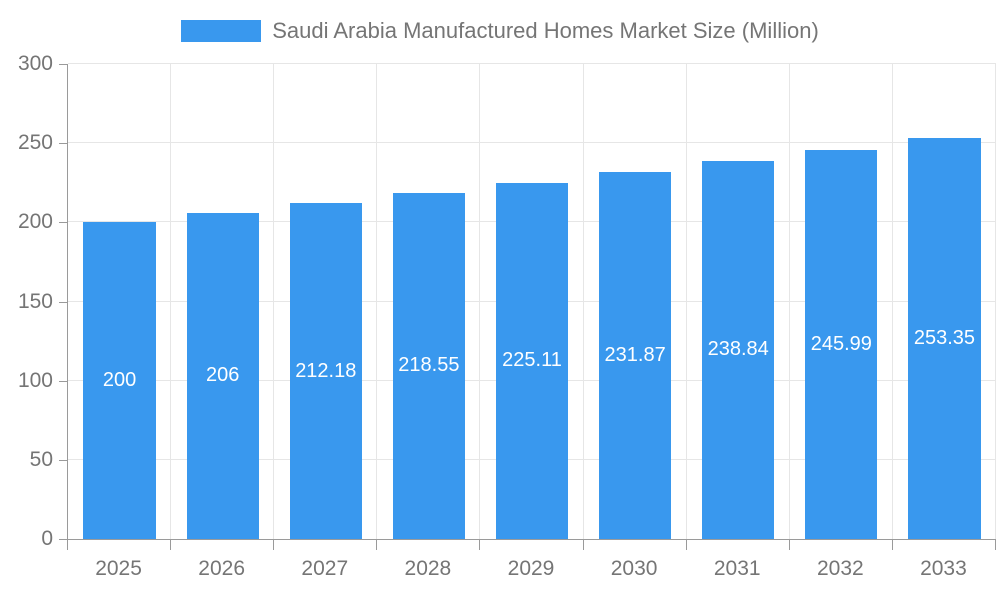 The height and width of the screenshot is (600, 1000). I want to click on x-axis-label: 2026, so click(222, 568).